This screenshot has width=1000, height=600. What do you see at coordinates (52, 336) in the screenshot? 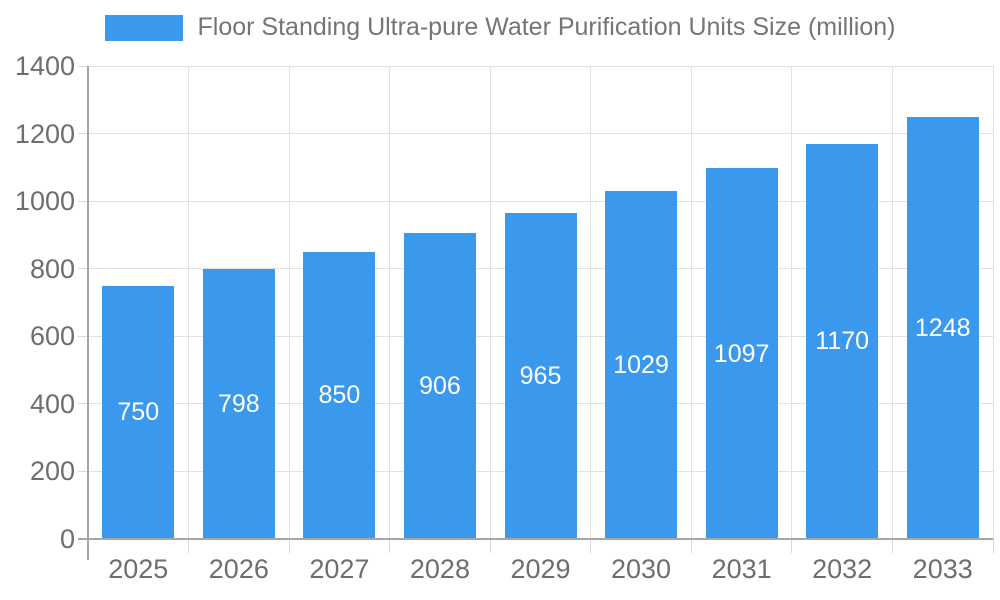
I see `y-tick-label: 600` at bounding box center [52, 336].